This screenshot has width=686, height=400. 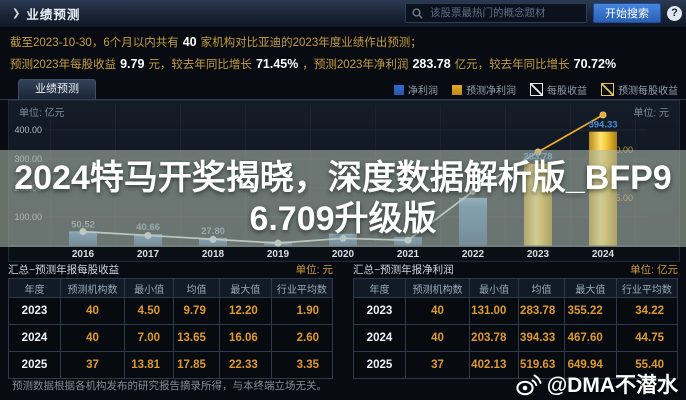 I want to click on table-row: 2025 37 13.81 17.85 22.33 3.35, so click(x=171, y=365).